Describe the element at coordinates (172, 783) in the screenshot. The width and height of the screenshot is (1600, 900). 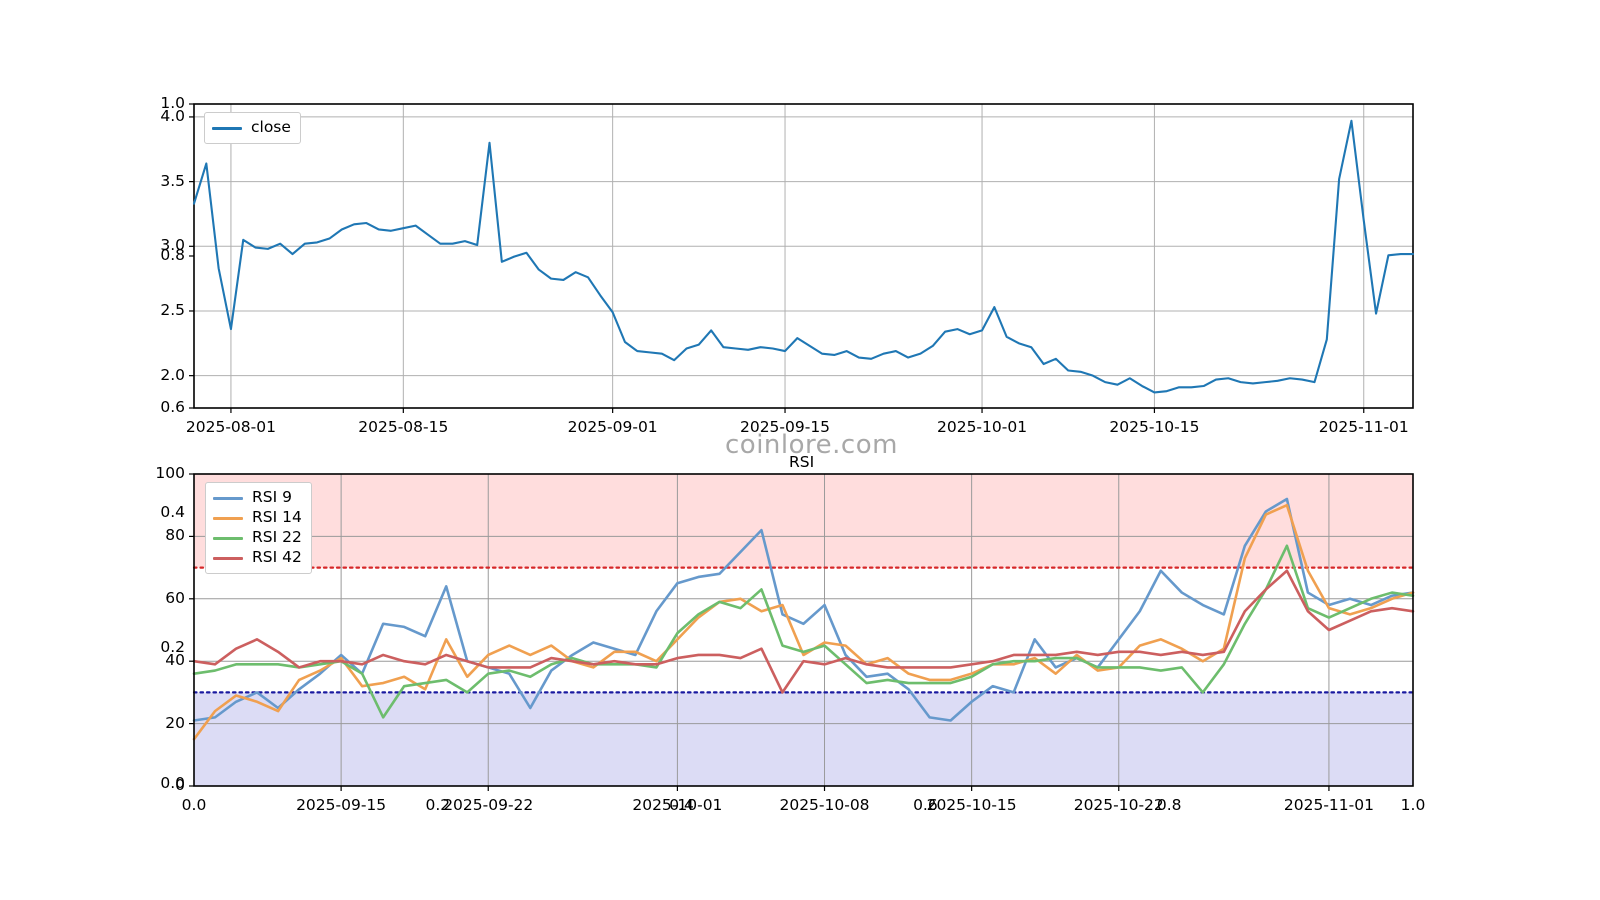
I see `rsi-y-overlay-tick: 0.0` at that location.